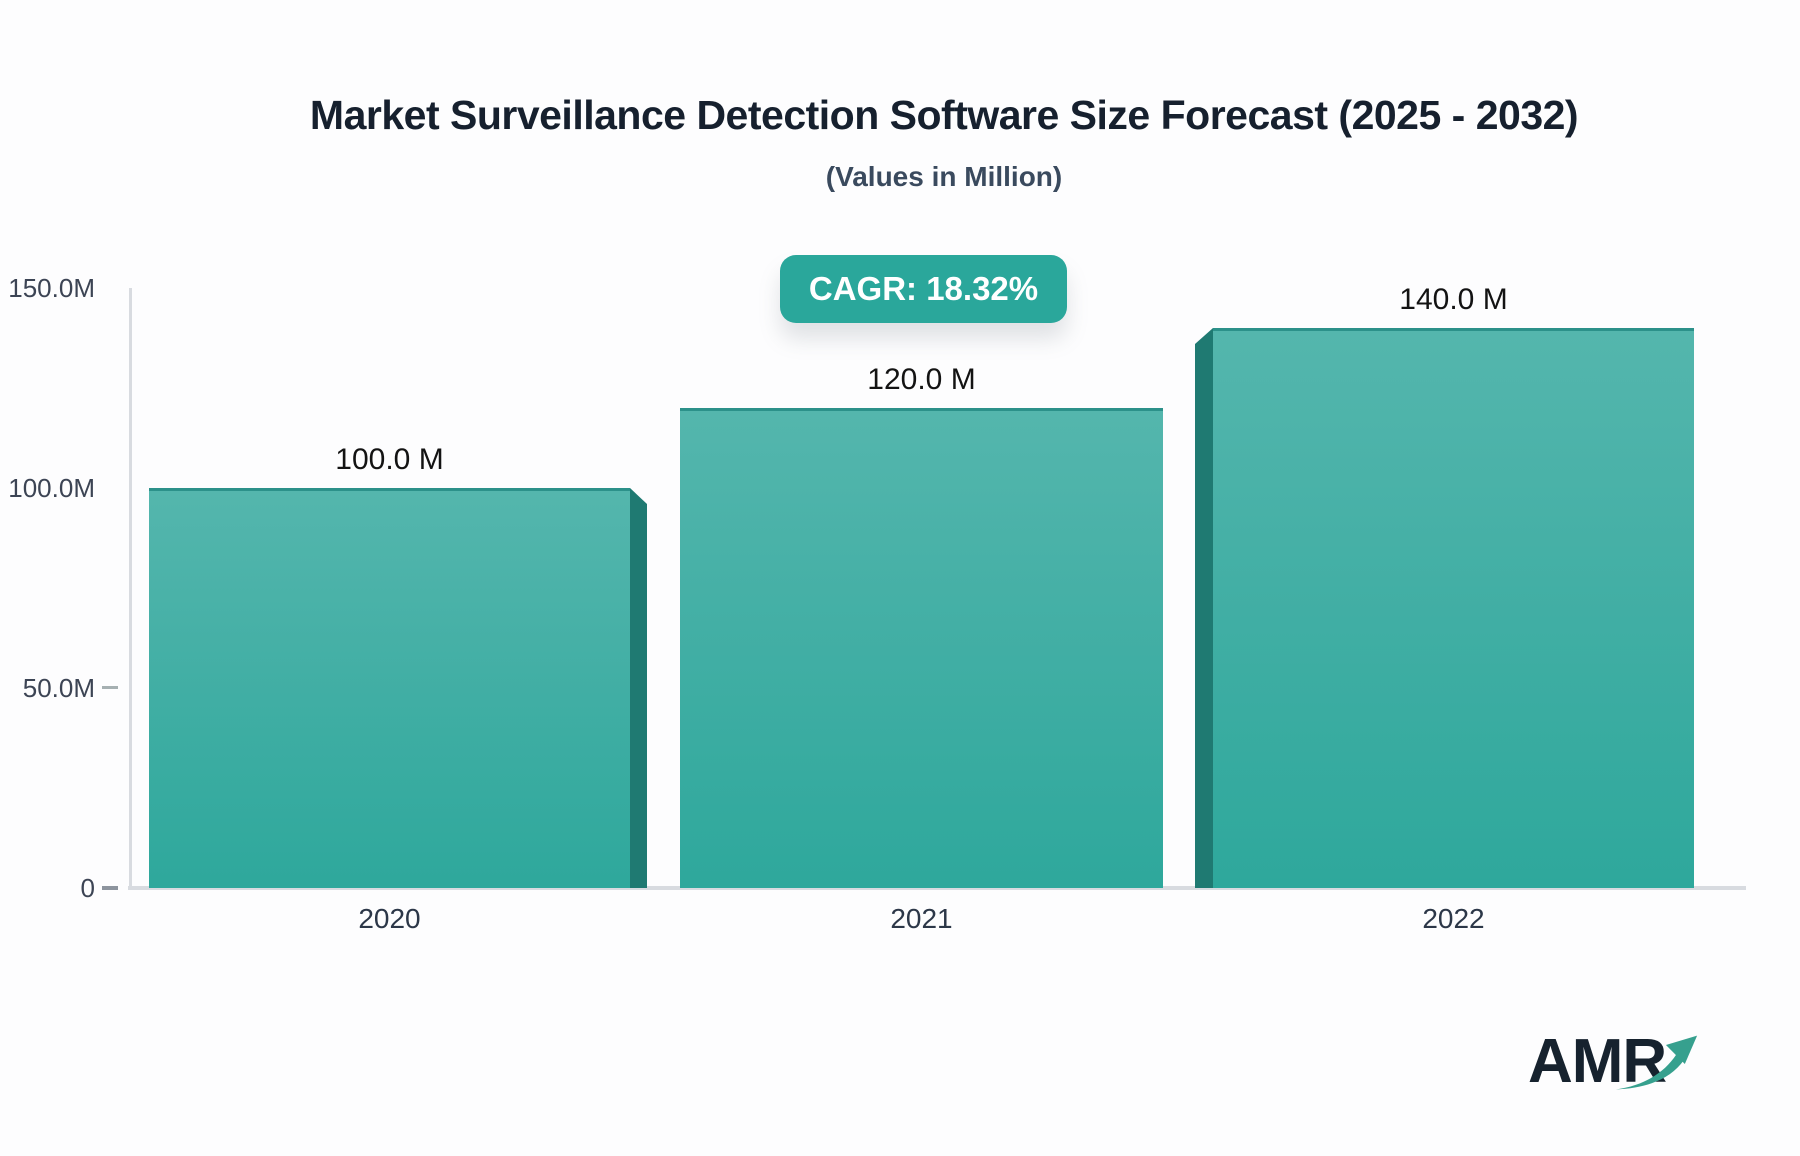 The width and height of the screenshot is (1800, 1156). Describe the element at coordinates (389, 688) in the screenshot. I see `bar-2020` at that location.